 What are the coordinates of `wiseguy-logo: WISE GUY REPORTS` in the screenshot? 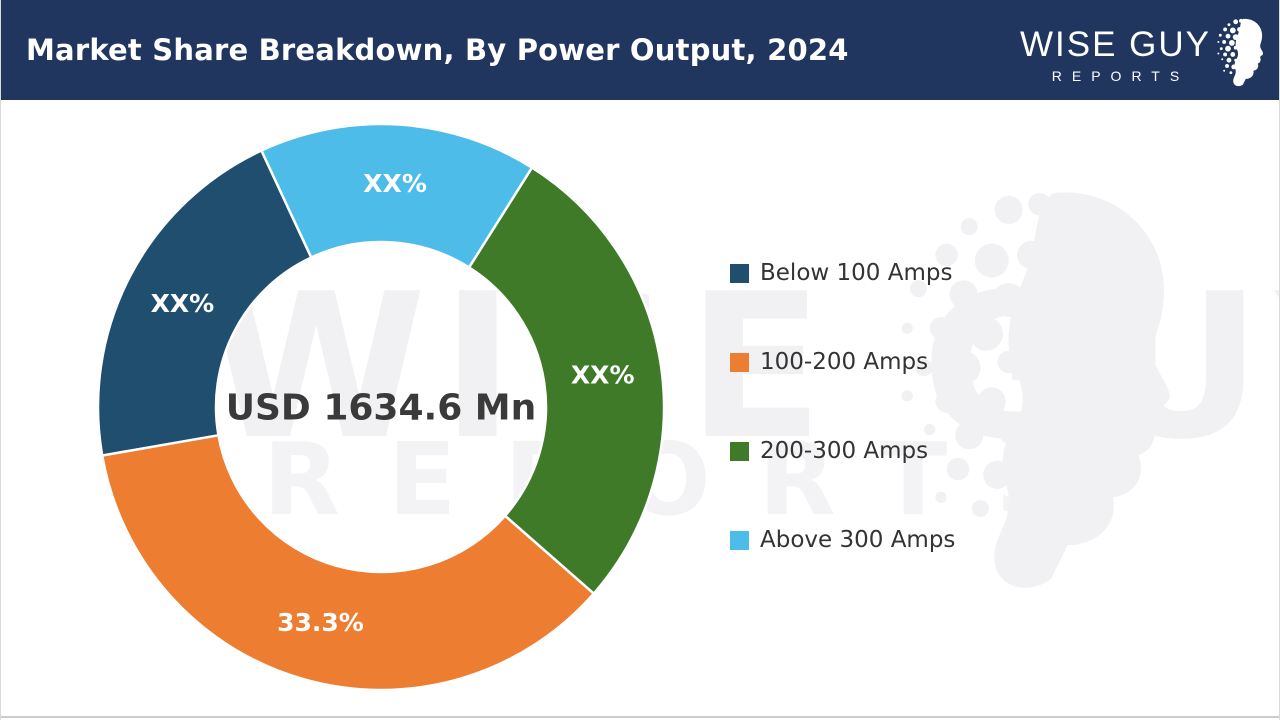 It's located at (1143, 50).